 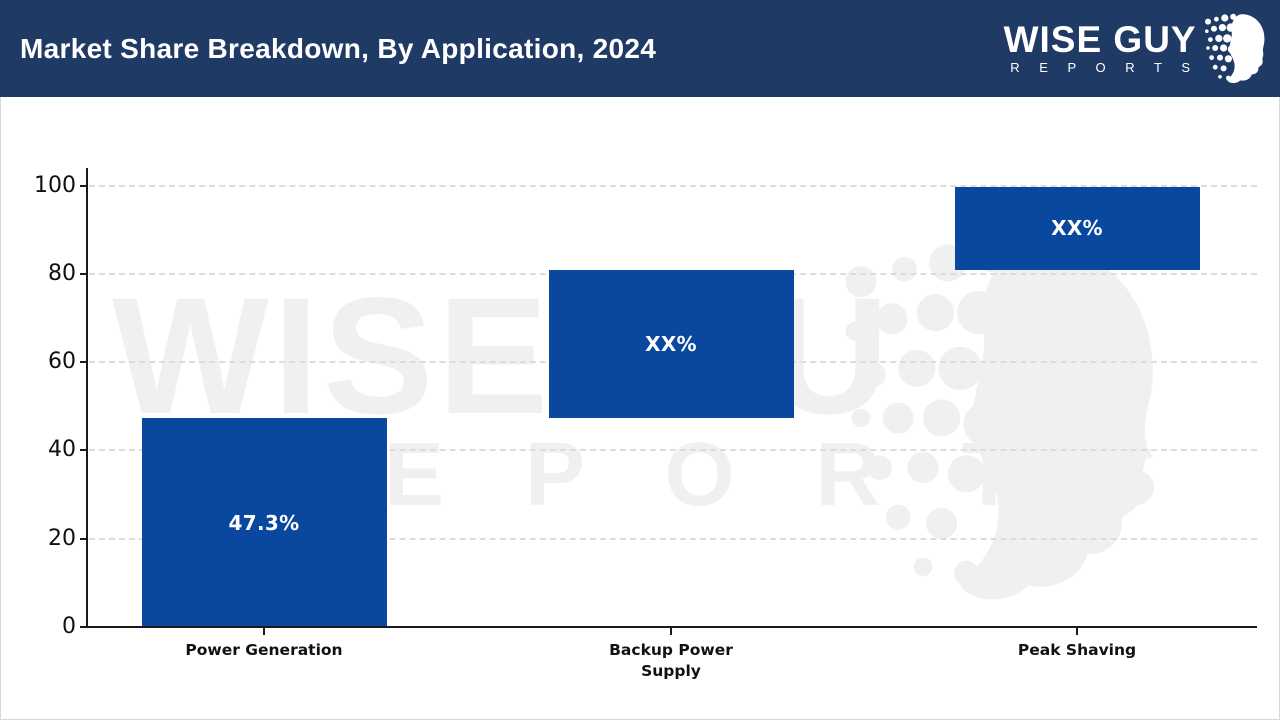 I want to click on bar-0: 47.3%, so click(x=264, y=522).